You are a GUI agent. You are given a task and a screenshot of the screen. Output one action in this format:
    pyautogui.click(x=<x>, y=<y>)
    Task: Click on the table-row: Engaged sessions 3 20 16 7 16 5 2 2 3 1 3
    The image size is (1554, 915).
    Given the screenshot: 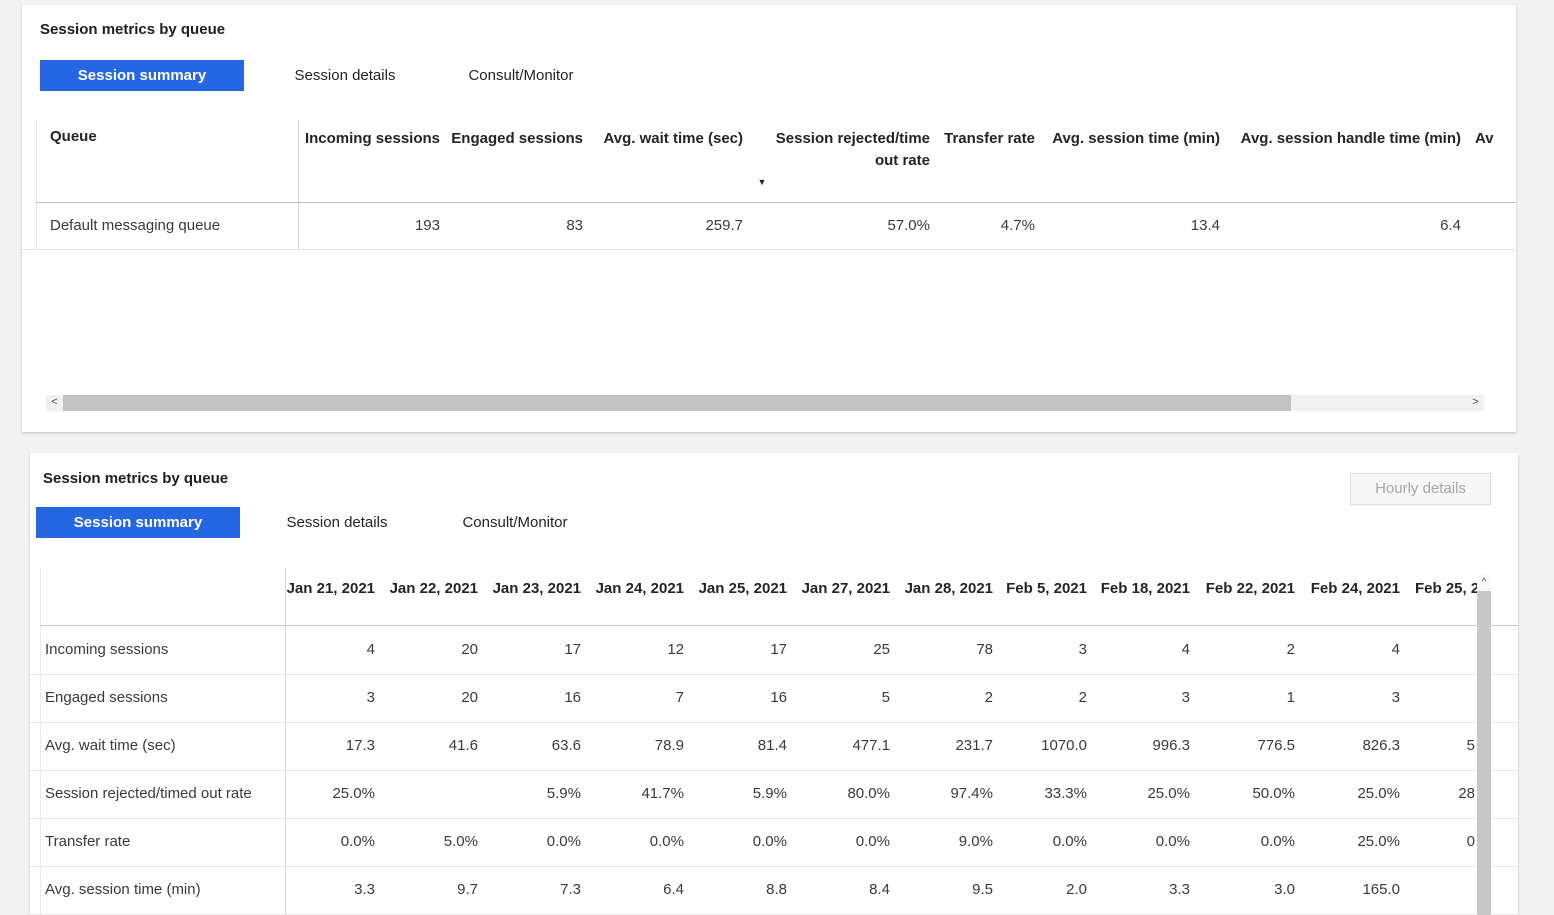 What is the action you would take?
    pyautogui.click(x=774, y=698)
    